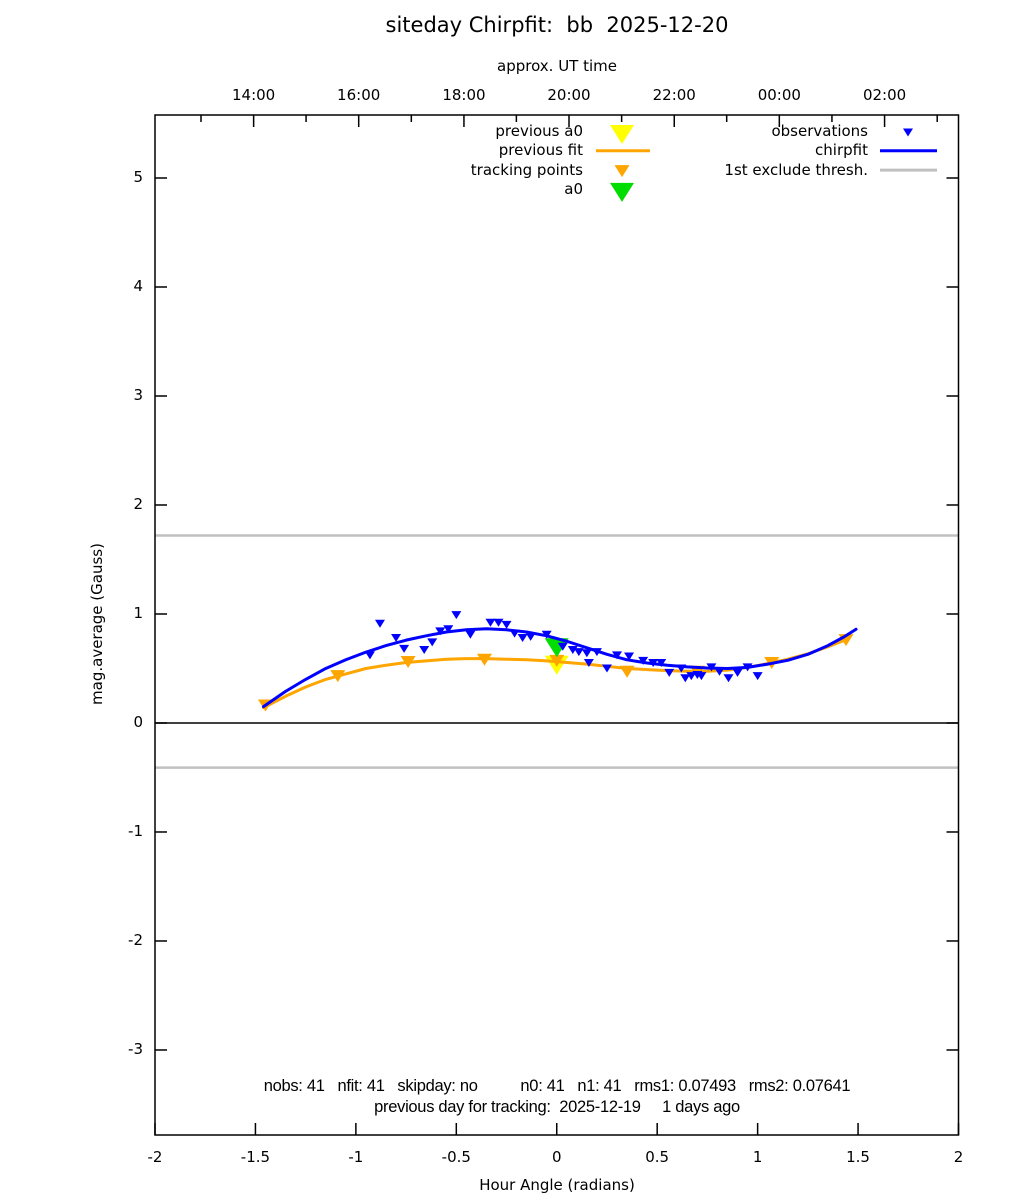 The height and width of the screenshot is (1200, 1024). Describe the element at coordinates (779, 95) in the screenshot. I see `ut-tick-label: 00:00` at that location.